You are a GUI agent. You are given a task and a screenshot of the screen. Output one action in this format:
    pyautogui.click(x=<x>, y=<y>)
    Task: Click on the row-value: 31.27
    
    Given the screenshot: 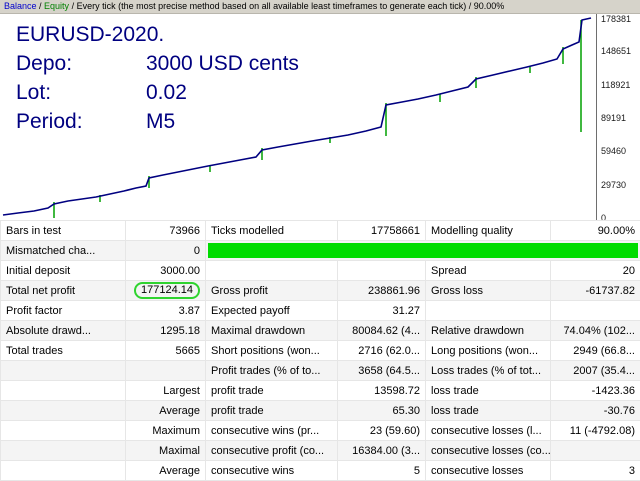 What is the action you would take?
    pyautogui.click(x=382, y=311)
    